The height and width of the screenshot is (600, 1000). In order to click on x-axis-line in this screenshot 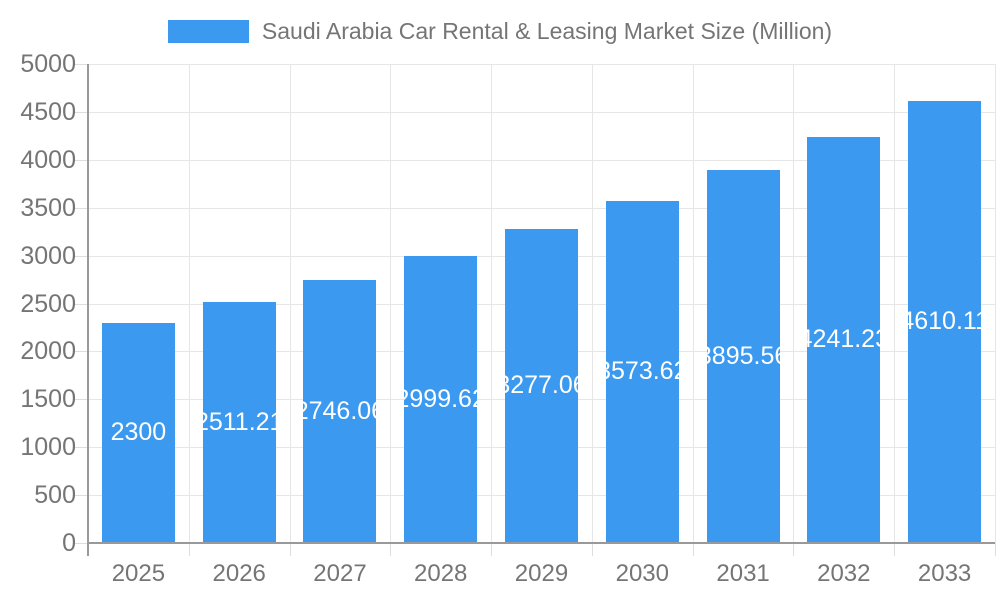, I will do `click(541, 543)`.